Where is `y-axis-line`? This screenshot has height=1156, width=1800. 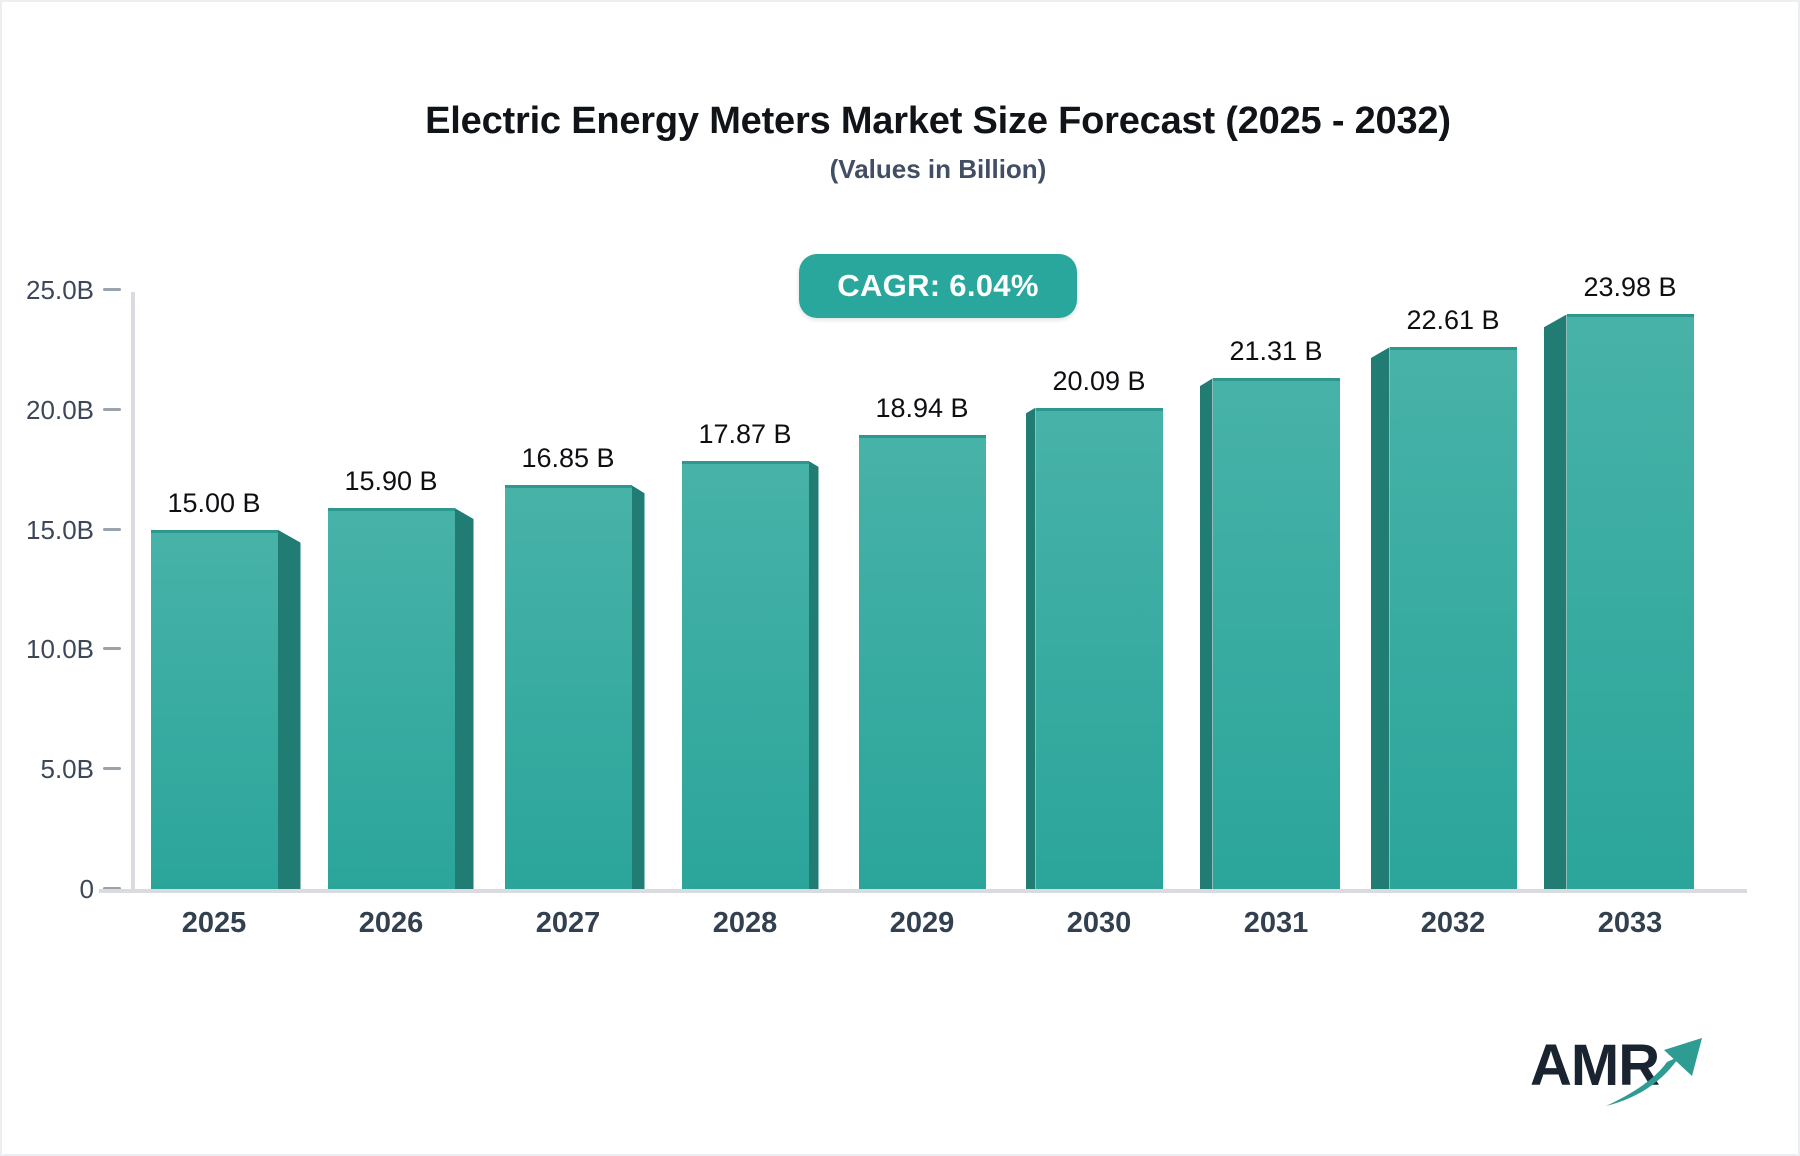 y-axis-line is located at coordinates (133, 592).